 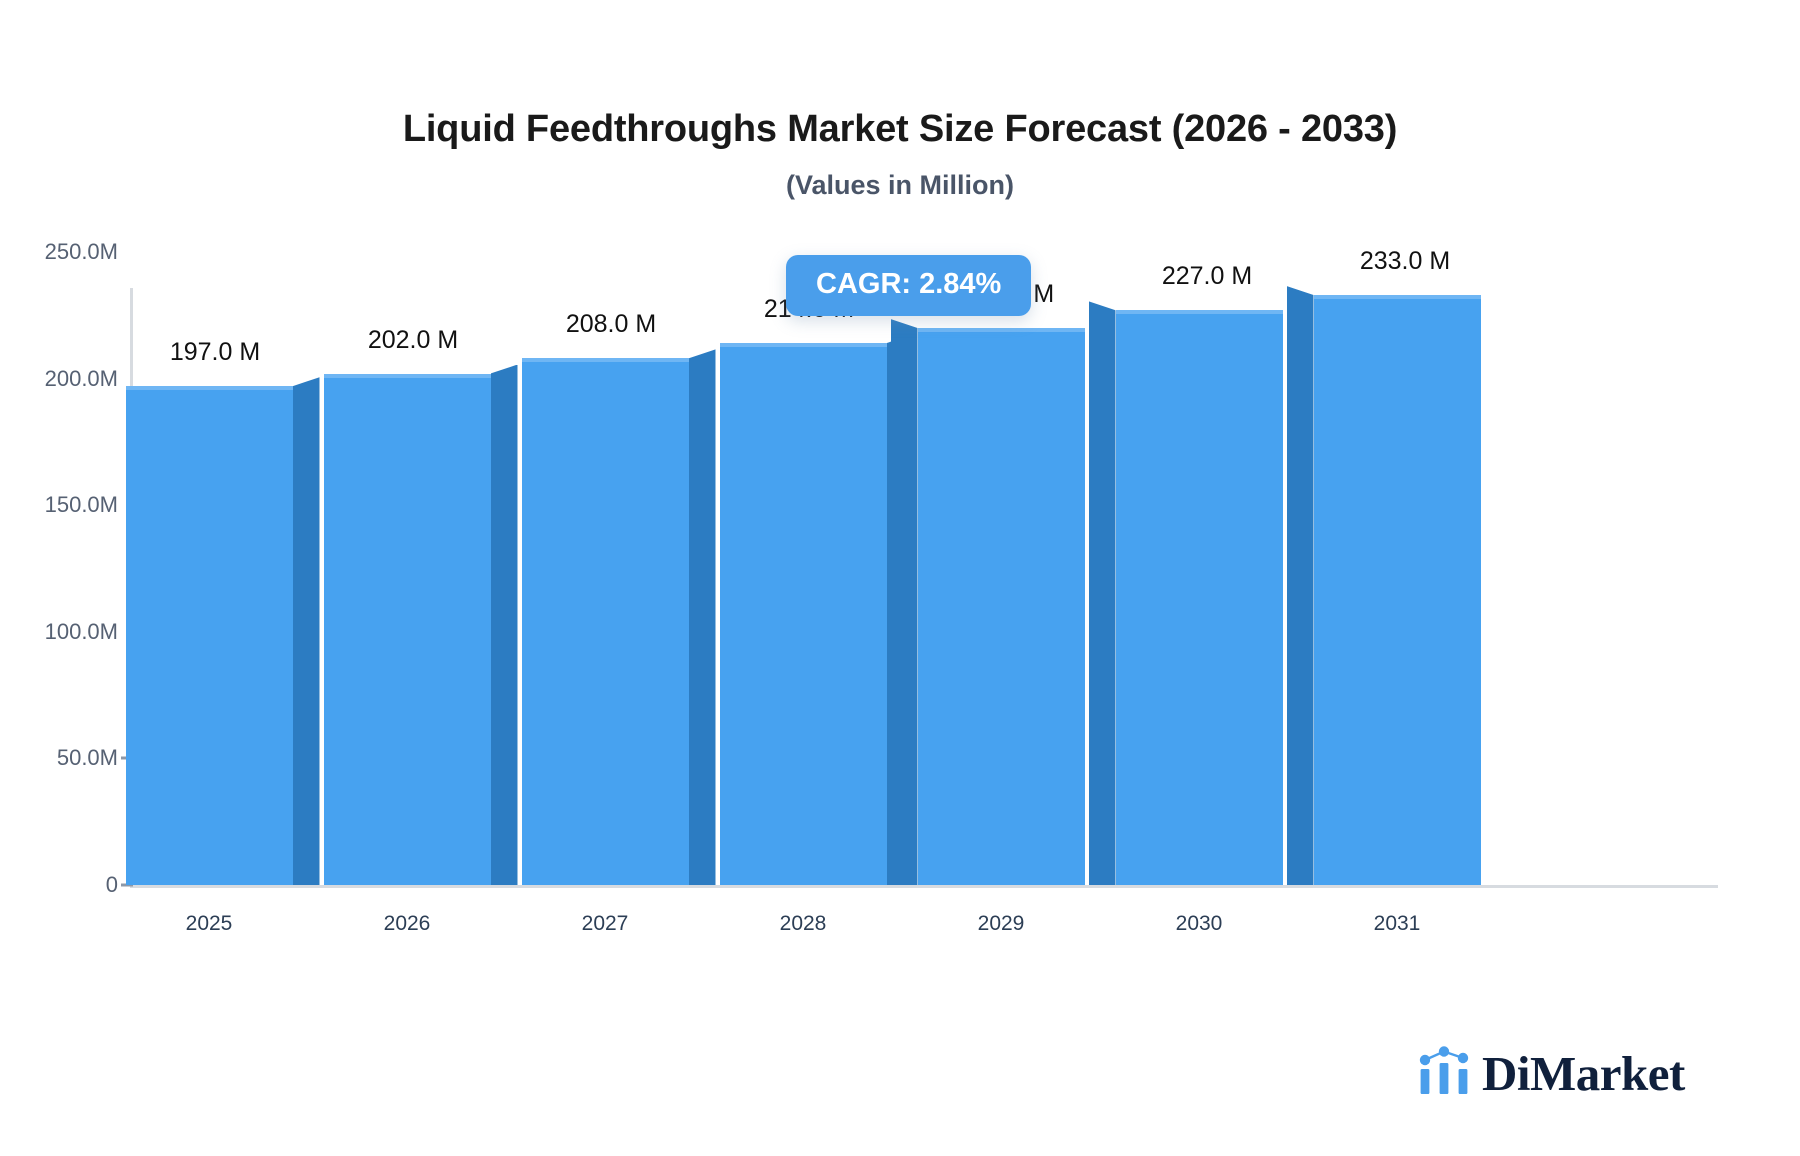 What do you see at coordinates (81, 251) in the screenshot?
I see `y-axis-tick-label: 250.0M` at bounding box center [81, 251].